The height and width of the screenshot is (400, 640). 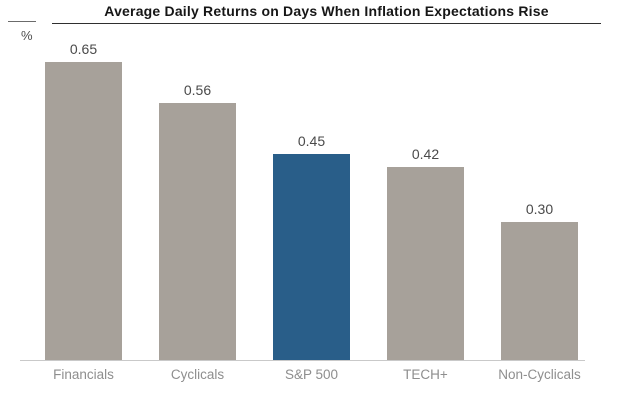 I want to click on title-underline-left-segment, so click(x=22, y=21).